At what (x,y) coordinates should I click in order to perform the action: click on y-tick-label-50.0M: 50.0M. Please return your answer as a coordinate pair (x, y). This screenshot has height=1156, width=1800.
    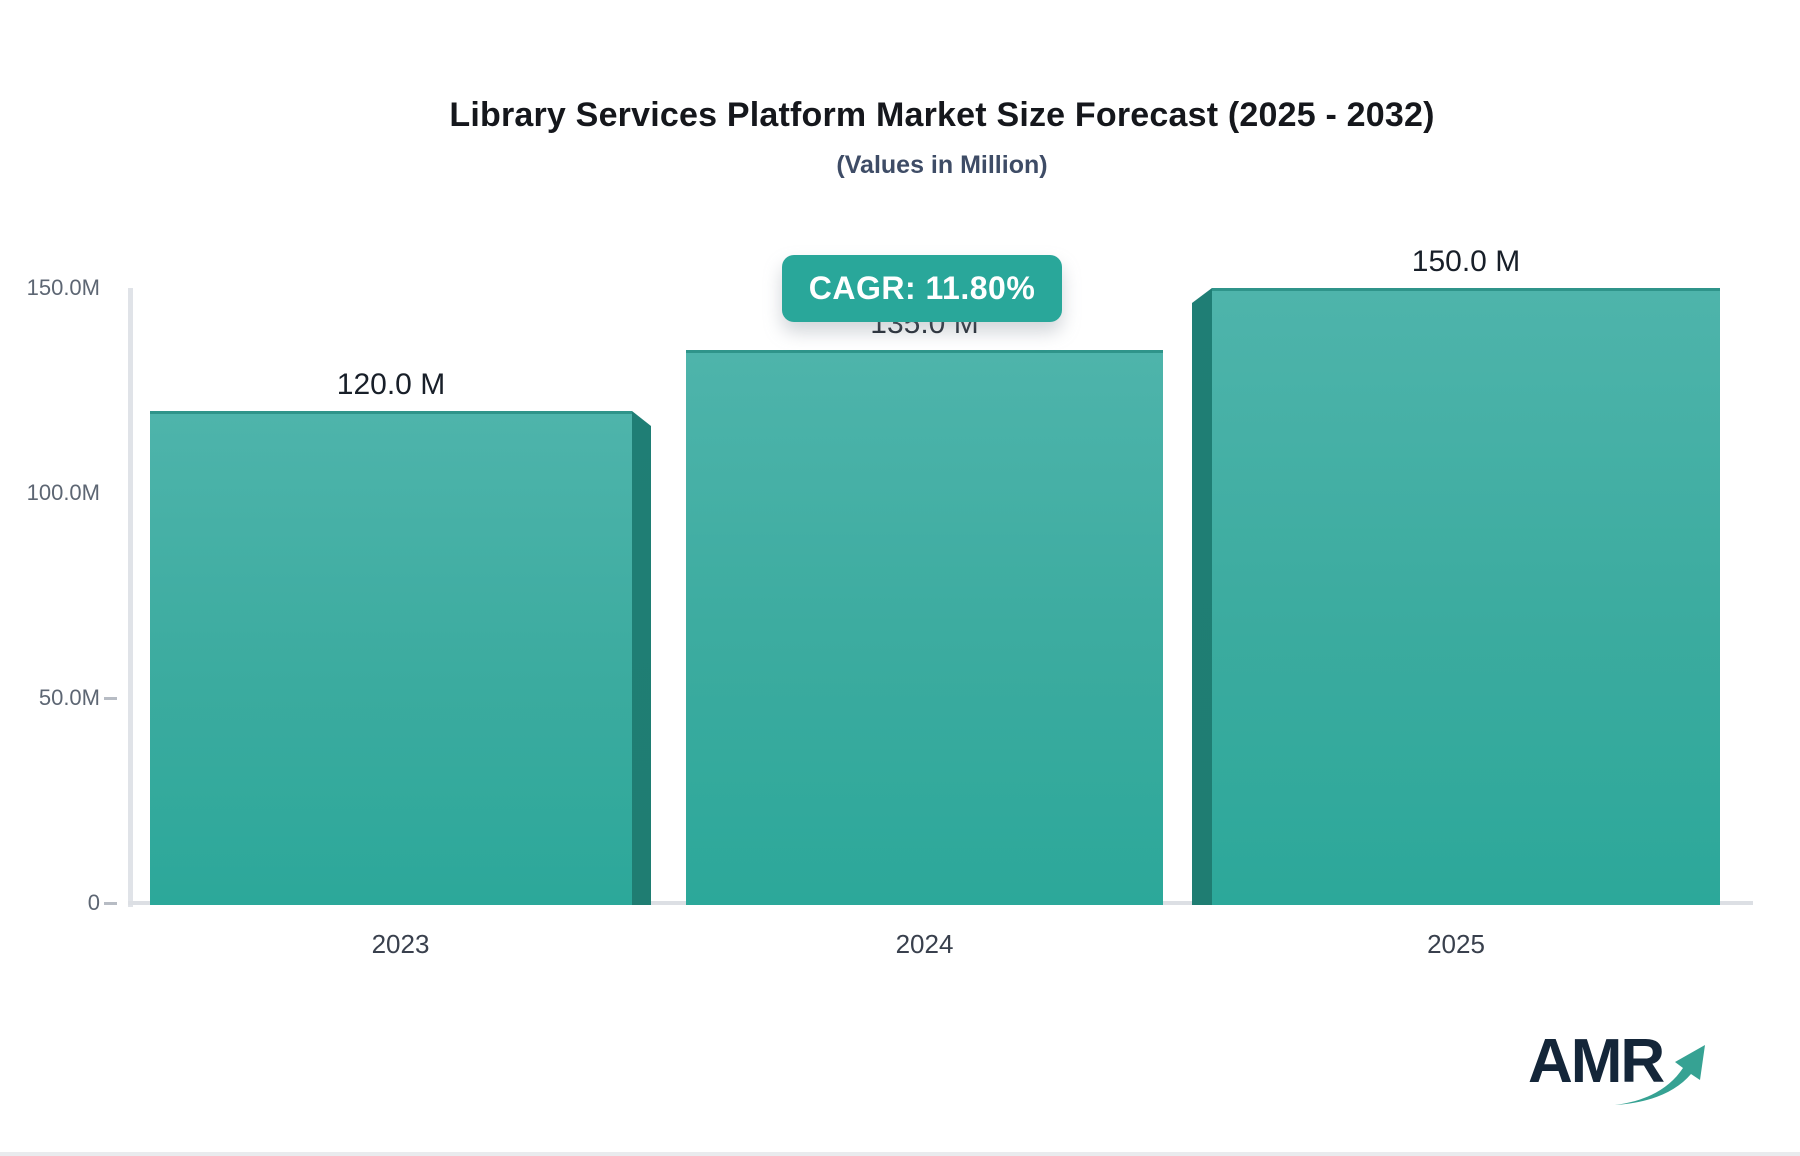
    Looking at the image, I should click on (69, 697).